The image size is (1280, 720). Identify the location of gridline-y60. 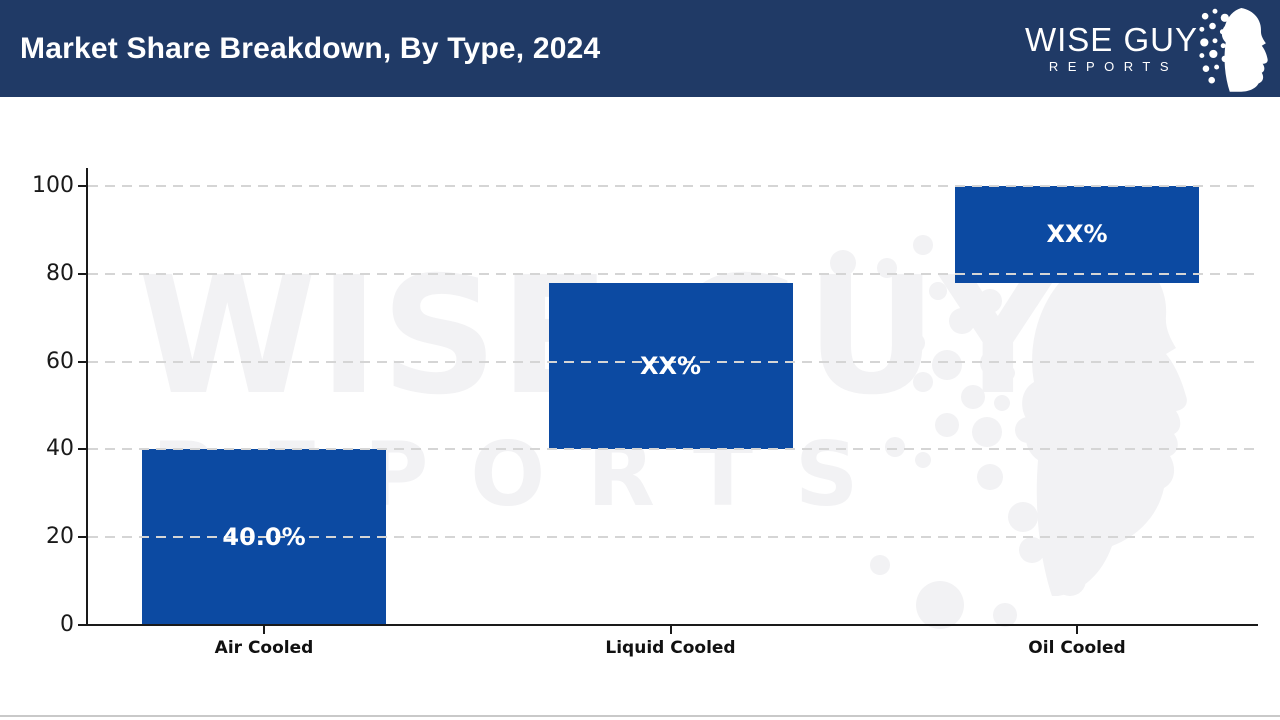
(672, 361).